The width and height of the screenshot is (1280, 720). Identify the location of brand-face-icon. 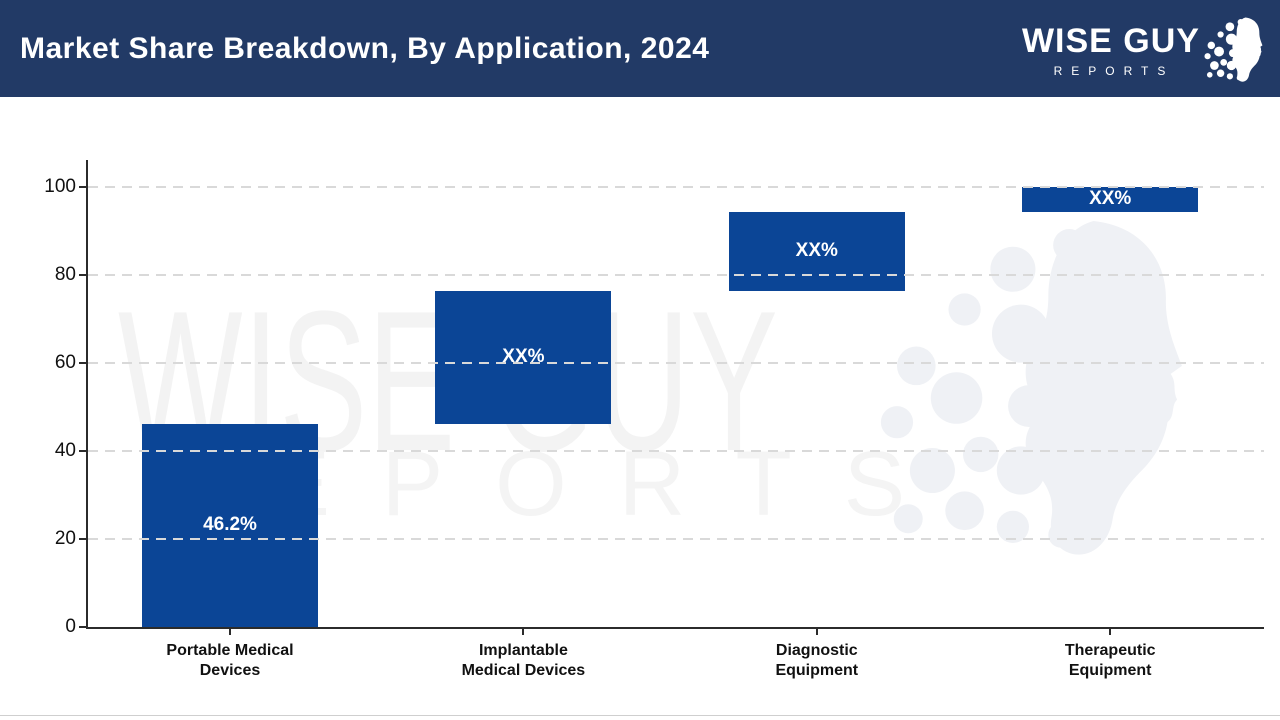
(1233, 49).